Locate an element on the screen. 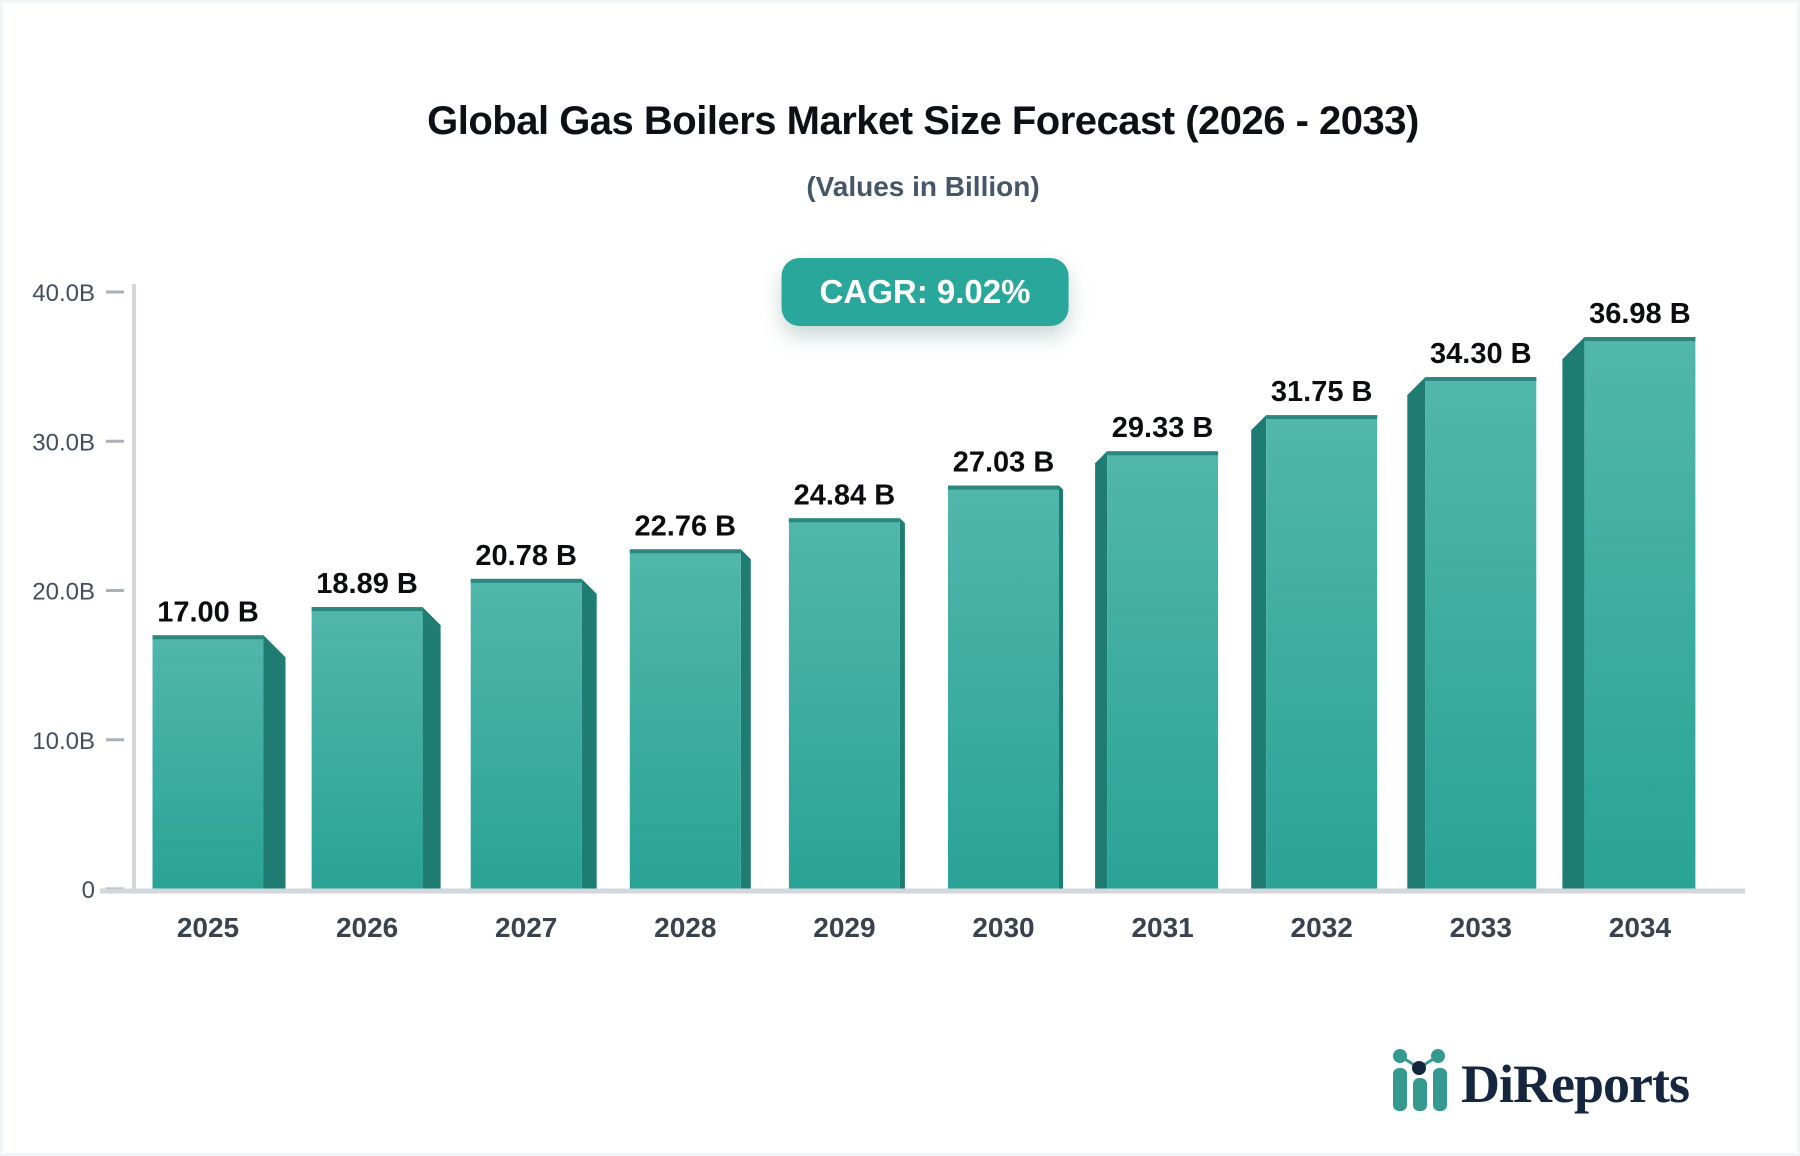  bar-group: 24.84 B 2029 is located at coordinates (846, 711).